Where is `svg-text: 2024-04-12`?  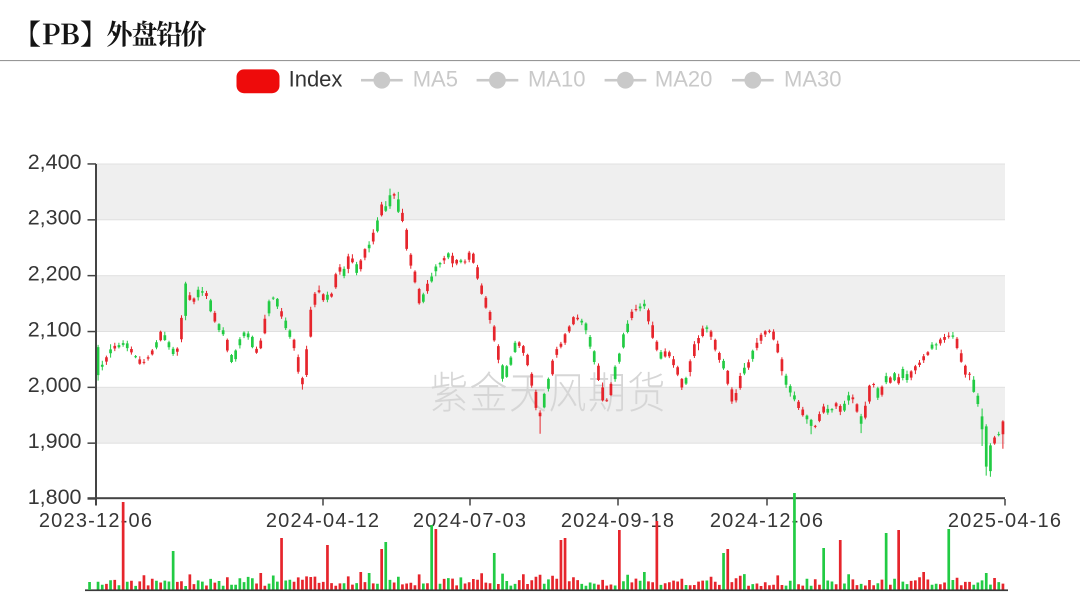
svg-text: 2024-04-12 is located at coordinates (323, 521).